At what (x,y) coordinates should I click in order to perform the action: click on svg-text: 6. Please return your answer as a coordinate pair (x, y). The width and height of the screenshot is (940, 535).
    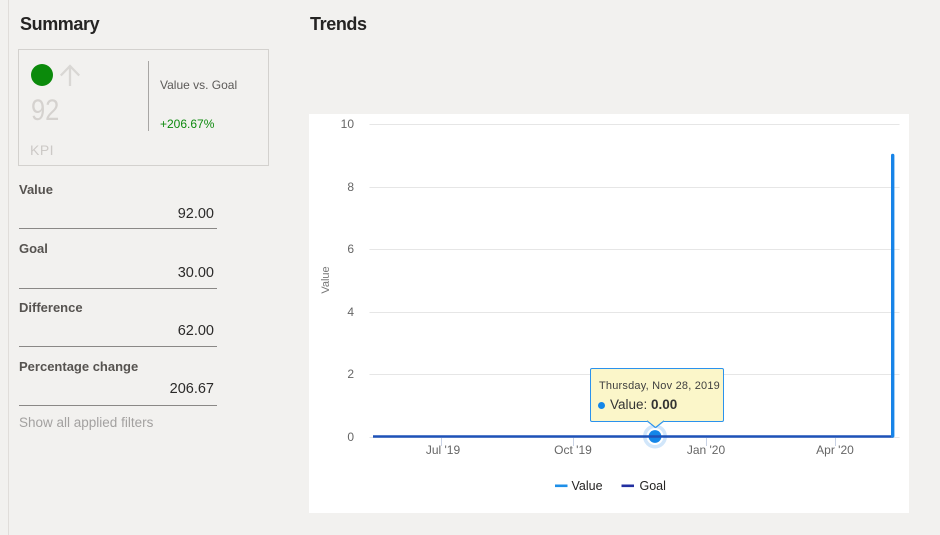
    Looking at the image, I should click on (350, 249).